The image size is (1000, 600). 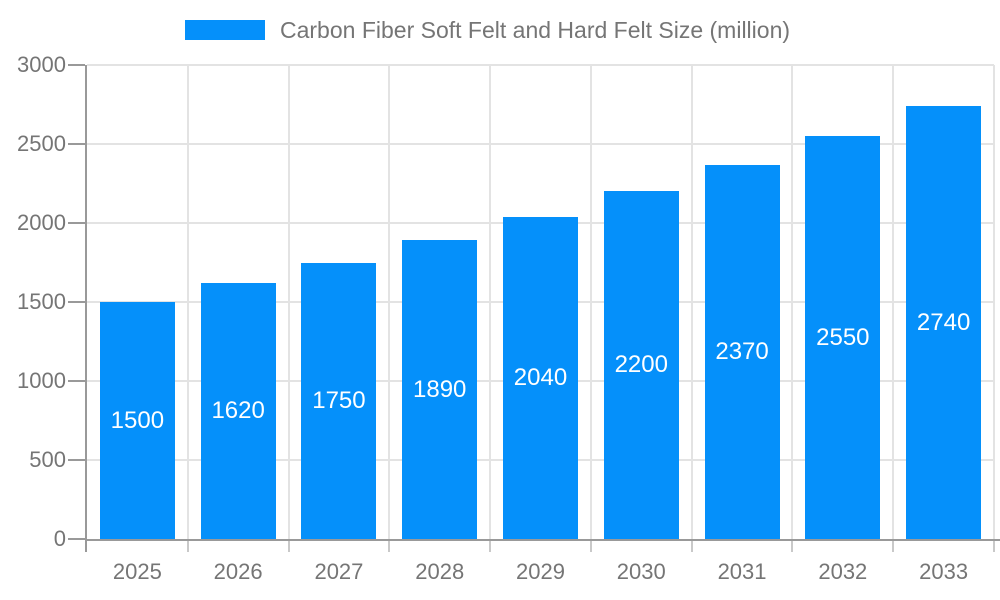 What do you see at coordinates (41, 143) in the screenshot?
I see `y-axis-label: 2500` at bounding box center [41, 143].